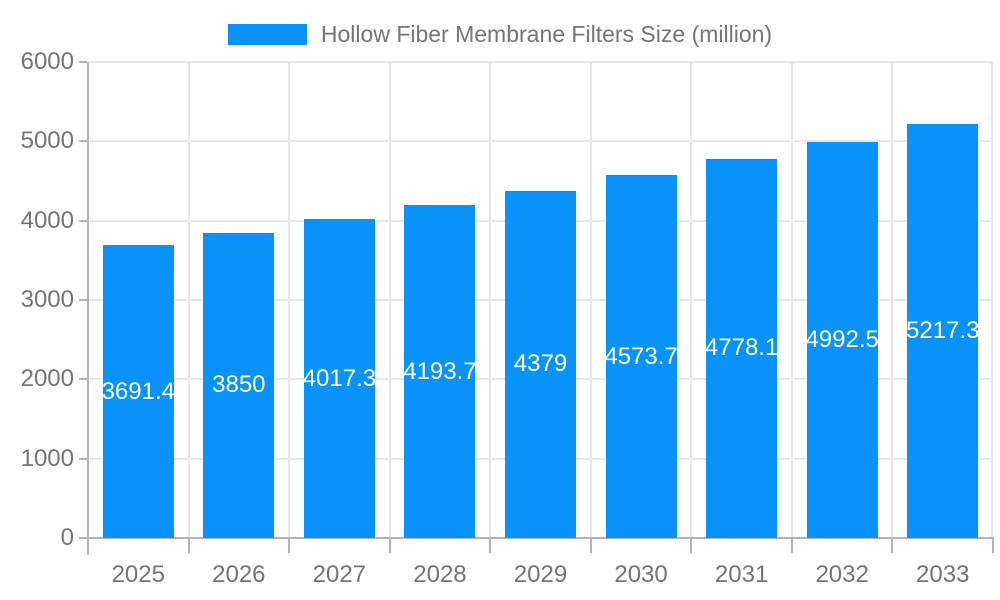  What do you see at coordinates (842, 574) in the screenshot?
I see `x-axis-label-2032: 2032` at bounding box center [842, 574].